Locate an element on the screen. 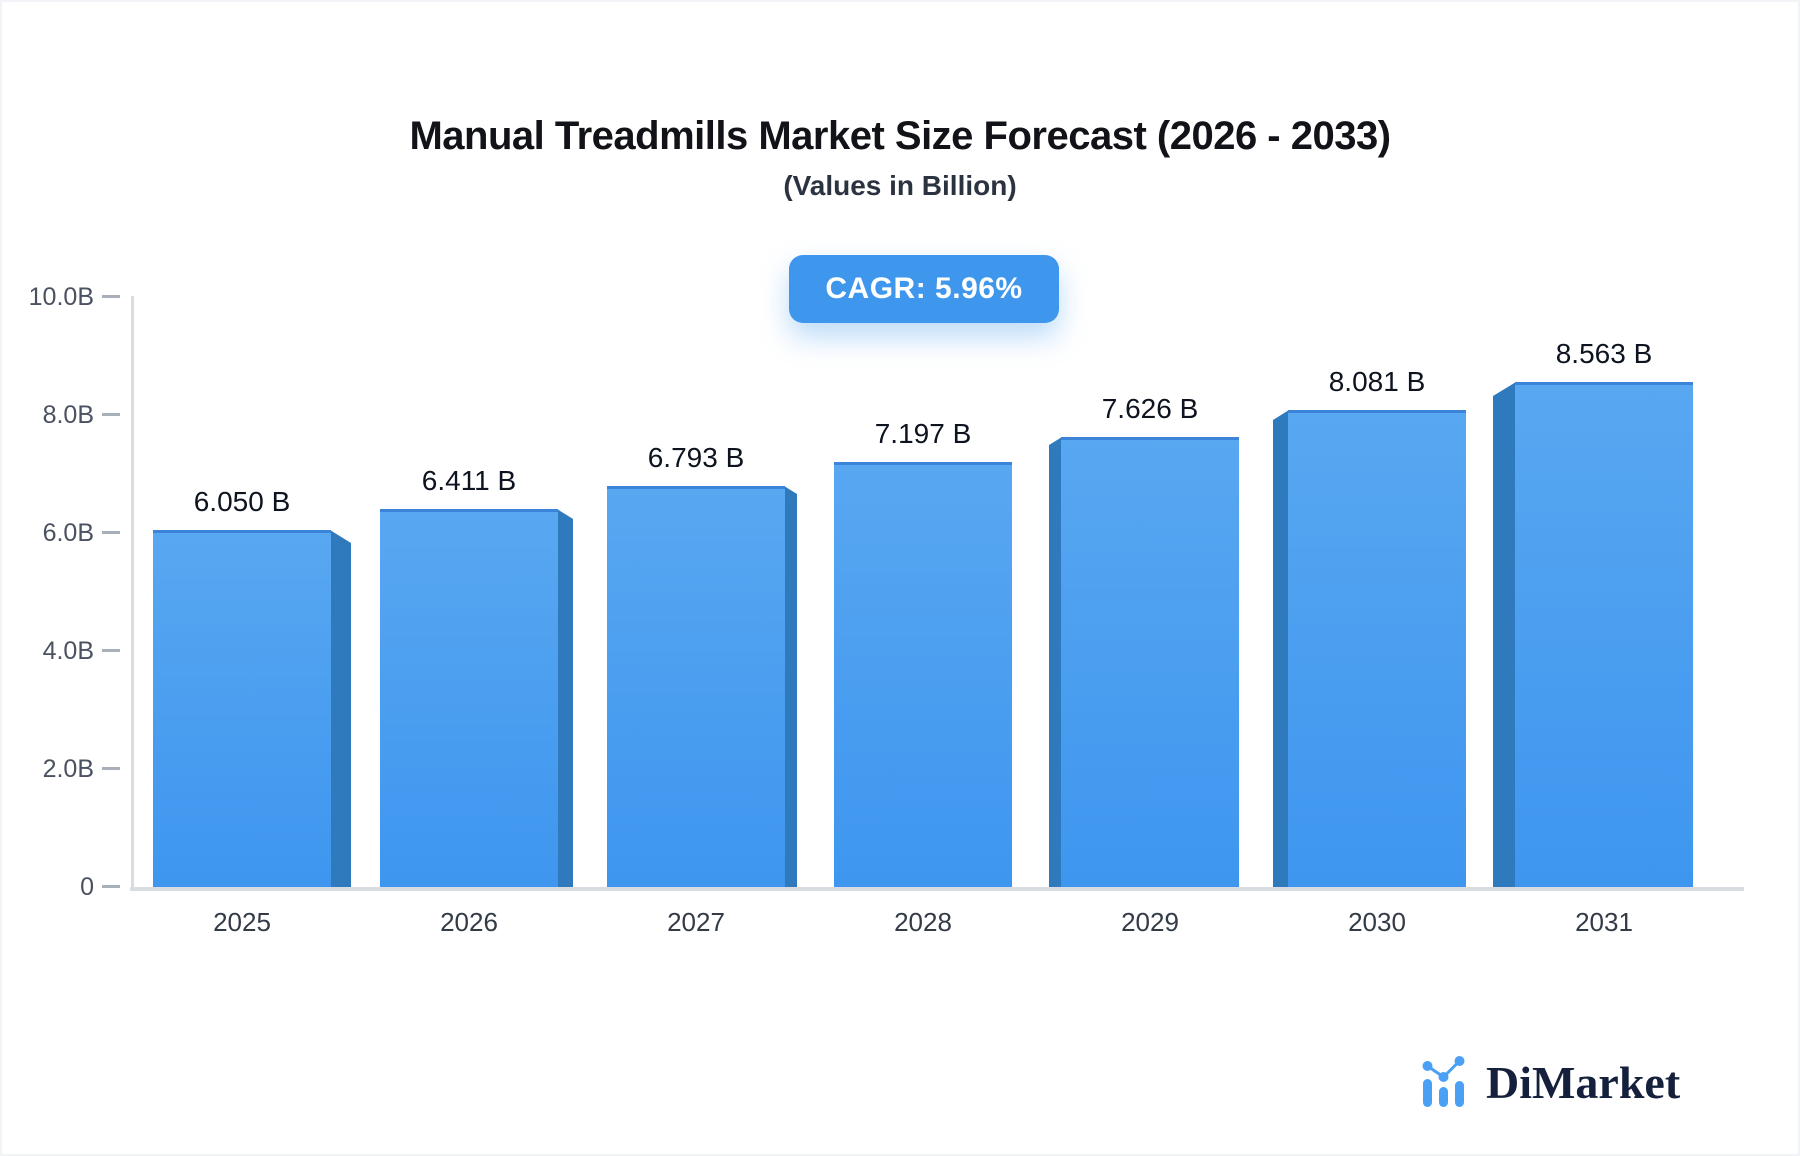 The height and width of the screenshot is (1156, 1800). y-axis-label: 10.0B is located at coordinates (61, 297).